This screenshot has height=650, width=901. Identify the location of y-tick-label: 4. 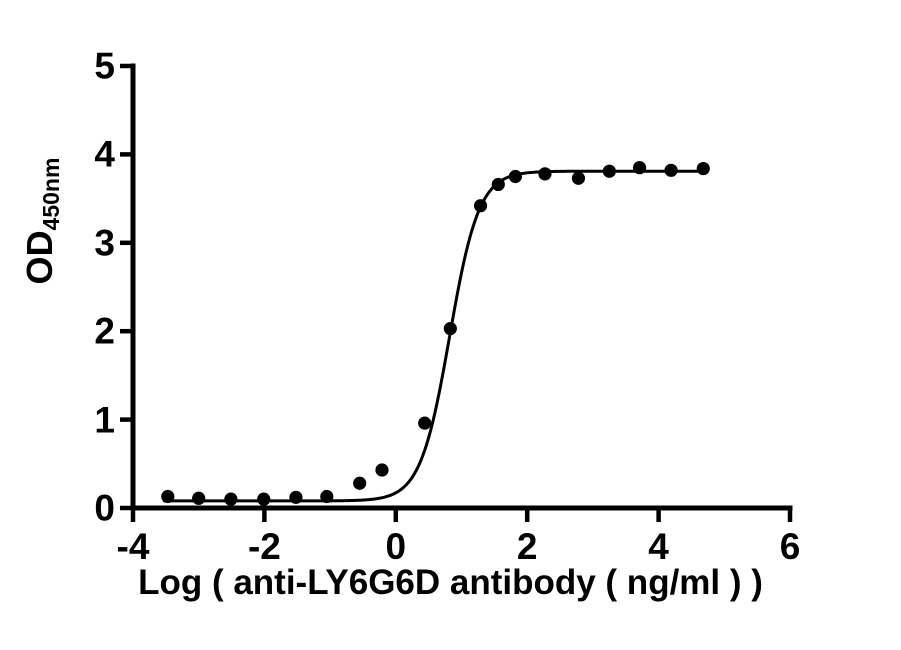
(104, 154).